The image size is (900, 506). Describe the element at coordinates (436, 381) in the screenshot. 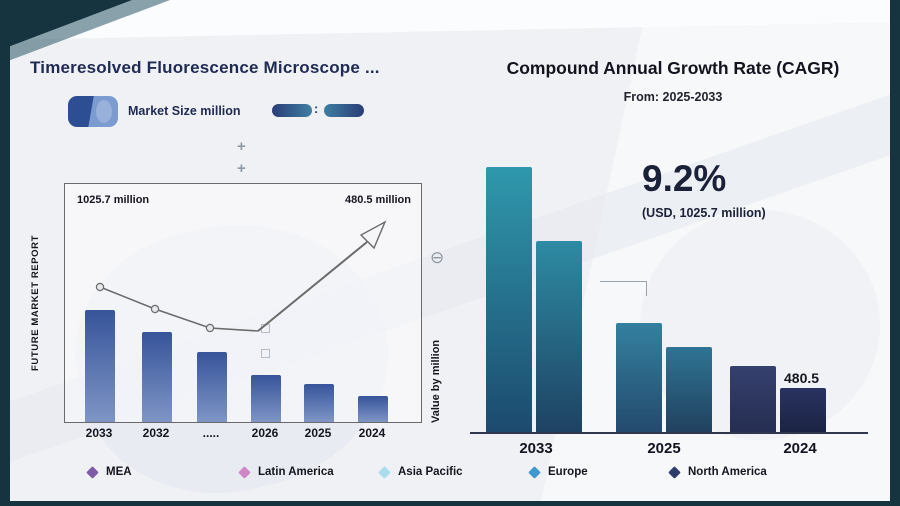

I see `value-by-million-axis-label: Value by million` at that location.